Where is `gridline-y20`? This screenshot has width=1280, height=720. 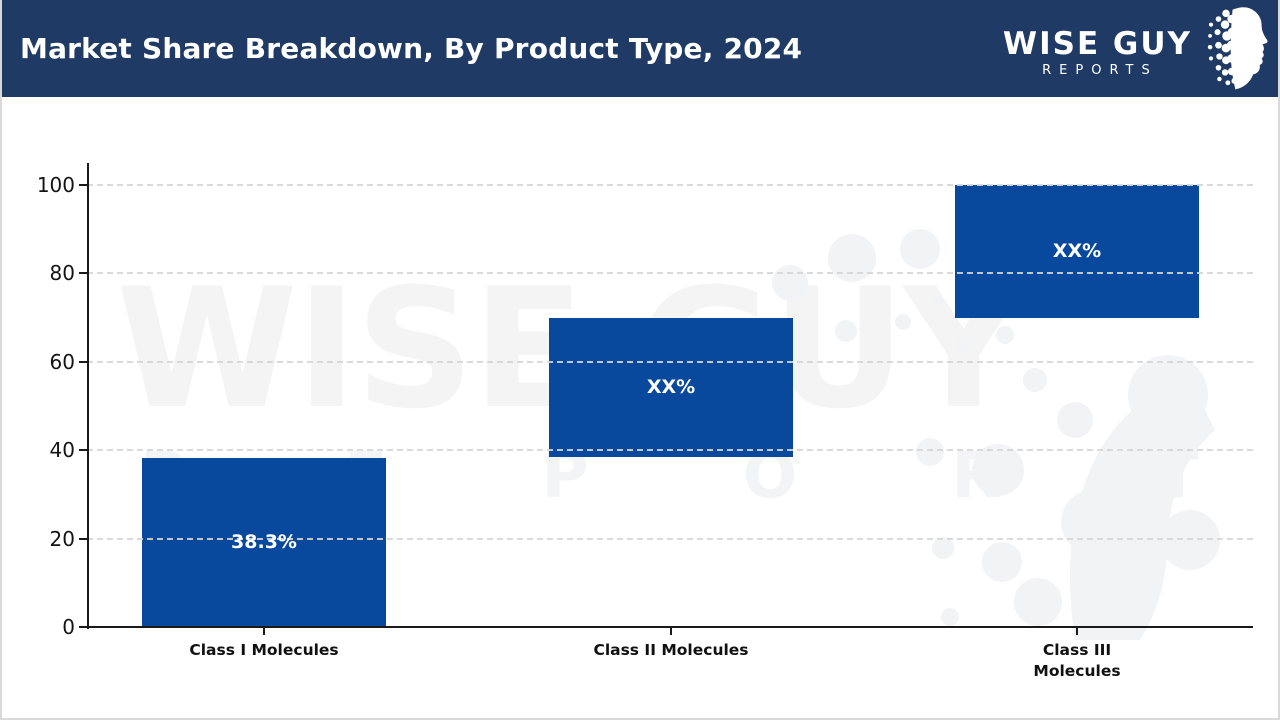 gridline-y20 is located at coordinates (670, 538).